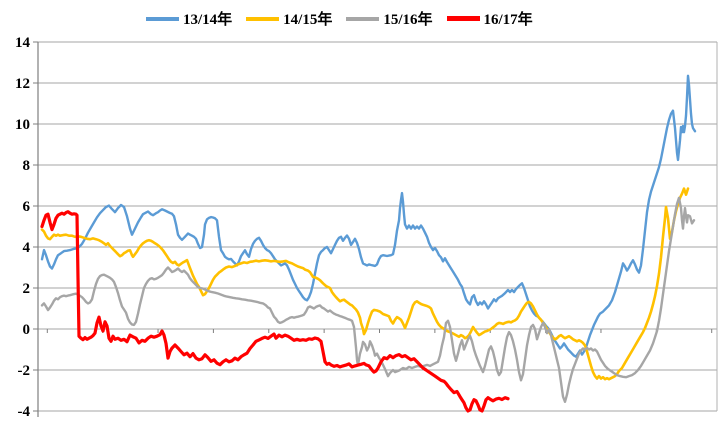 The image size is (720, 445). I want to click on y-axis-label-12: 12, so click(22, 84).